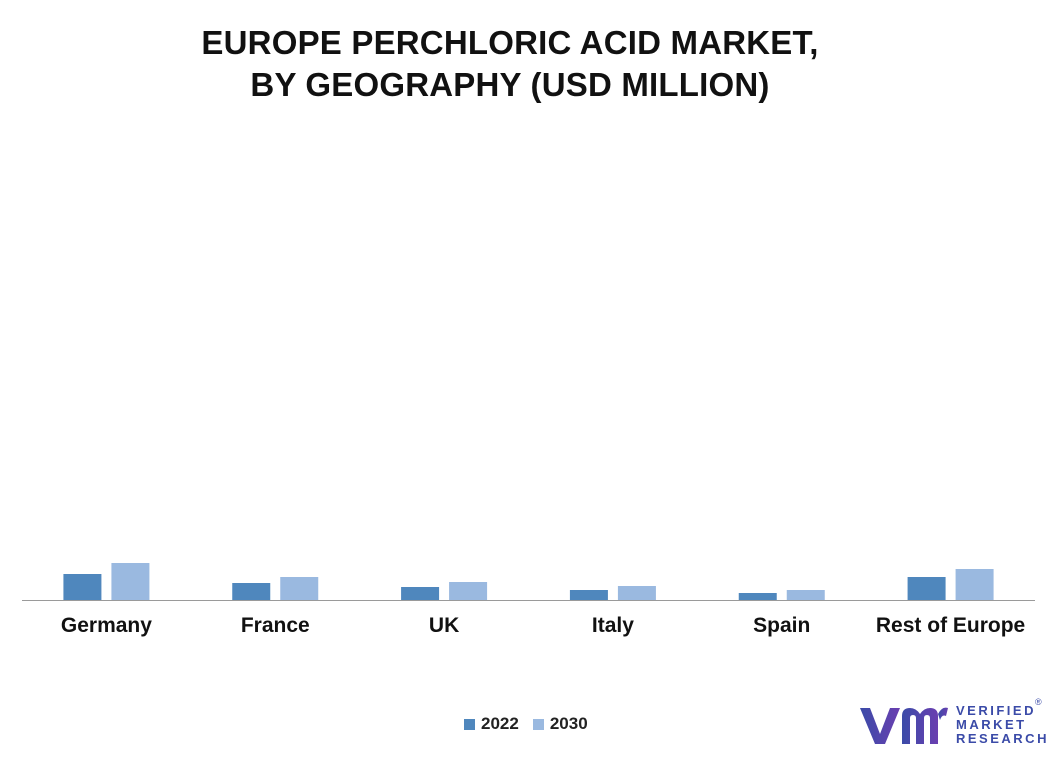  I want to click on vmr-logo: VERIFIED MARKET RESEARCH ®, so click(953, 723).